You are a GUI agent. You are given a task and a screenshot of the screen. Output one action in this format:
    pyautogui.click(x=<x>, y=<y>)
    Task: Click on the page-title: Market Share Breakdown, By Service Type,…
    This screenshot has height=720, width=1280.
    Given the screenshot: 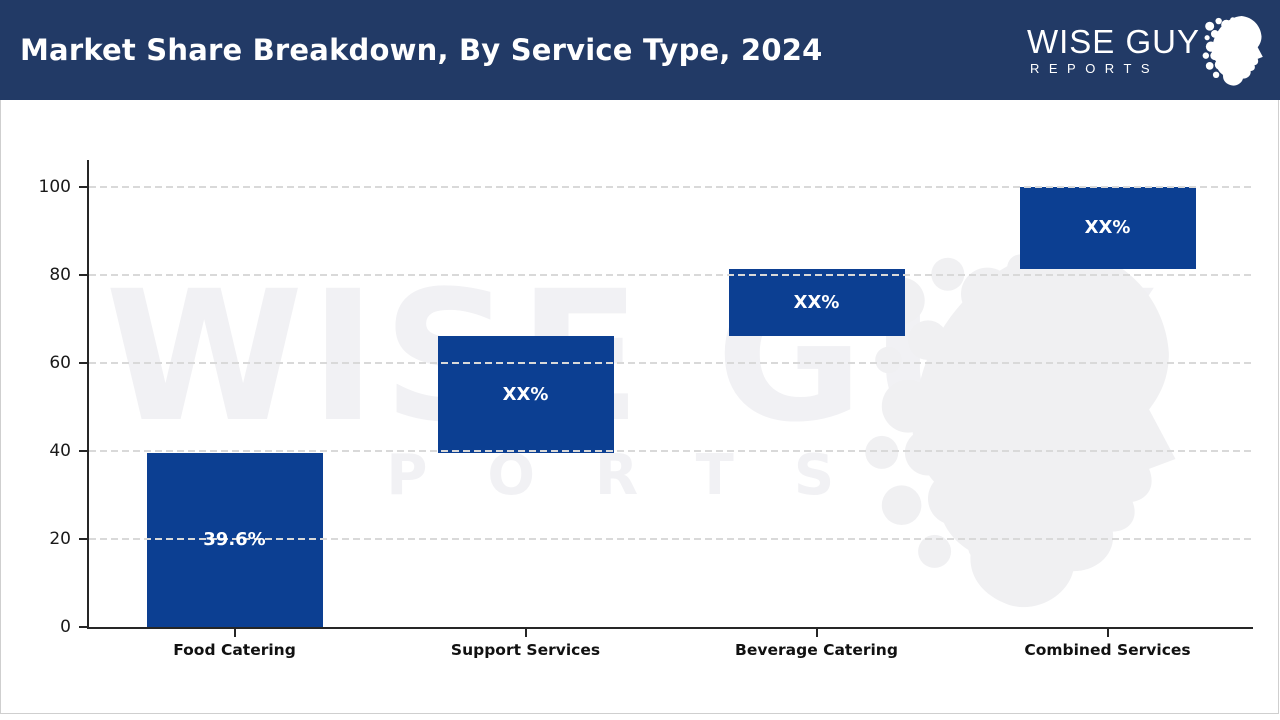 What is the action you would take?
    pyautogui.click(x=421, y=50)
    